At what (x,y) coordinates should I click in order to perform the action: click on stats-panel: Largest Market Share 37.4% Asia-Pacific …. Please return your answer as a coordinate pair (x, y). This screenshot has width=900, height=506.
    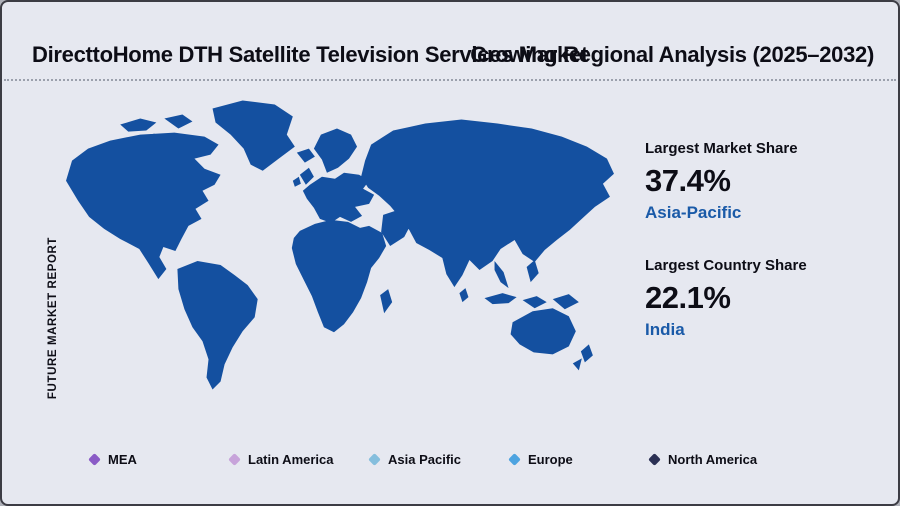
    Looking at the image, I should click on (765, 240).